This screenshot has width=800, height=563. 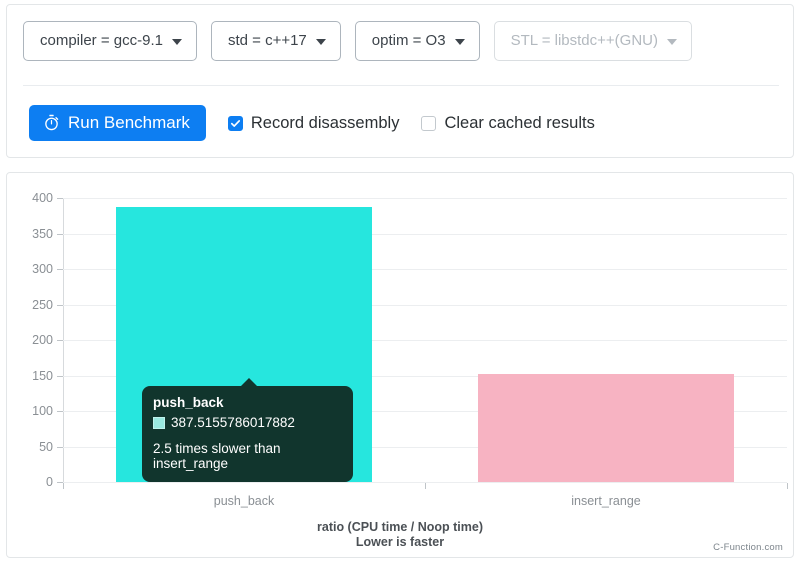 I want to click on compiler-dropdown-label: compiler = gcc-9.1, so click(x=101, y=40).